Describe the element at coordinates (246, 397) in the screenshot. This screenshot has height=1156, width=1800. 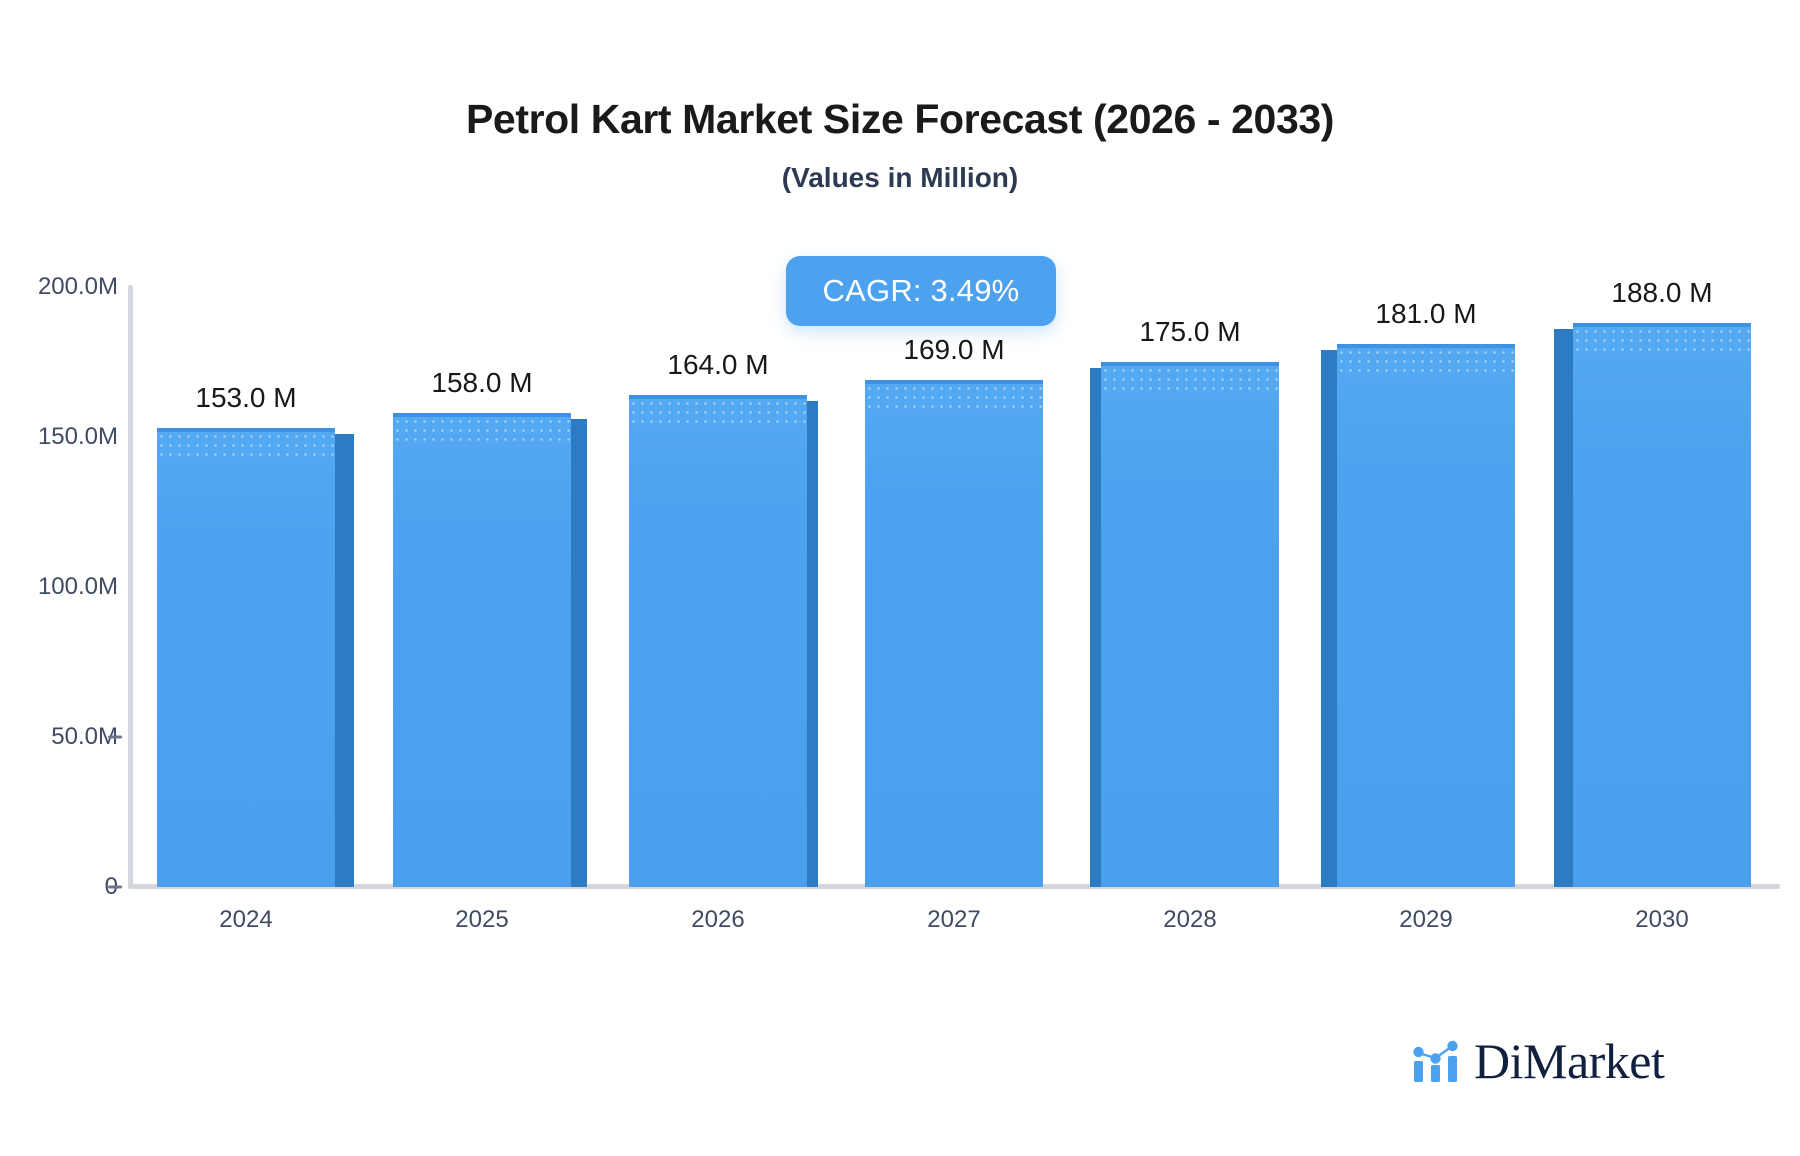
I see `bar-value-label: 153.0 M` at that location.